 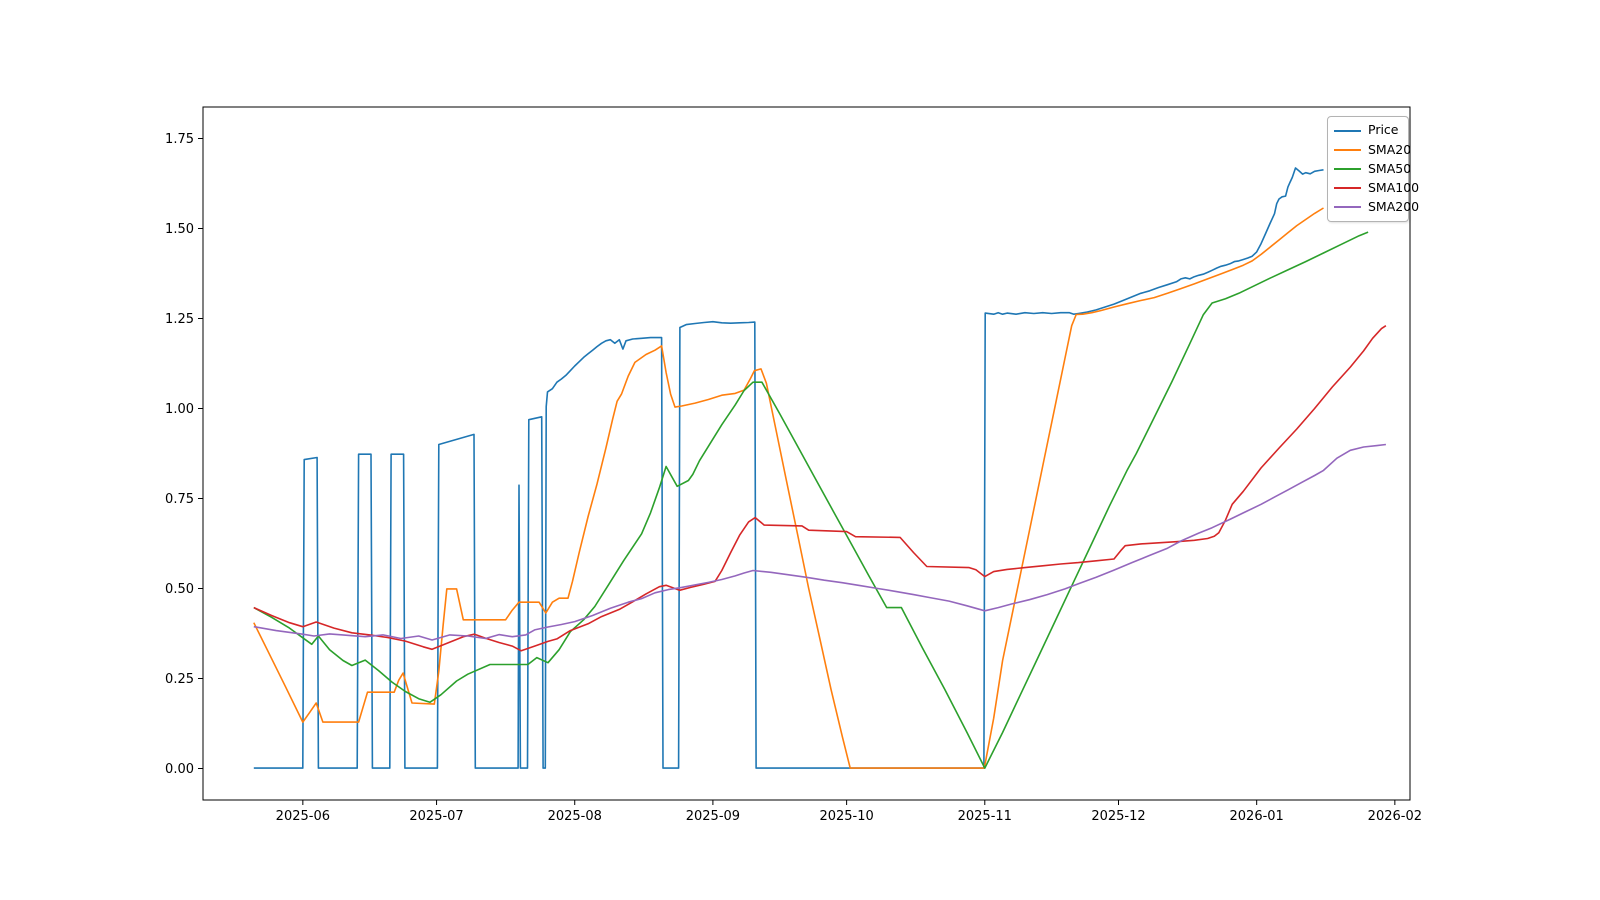 I want to click on y-tick-label: 1.75, so click(x=179, y=139).